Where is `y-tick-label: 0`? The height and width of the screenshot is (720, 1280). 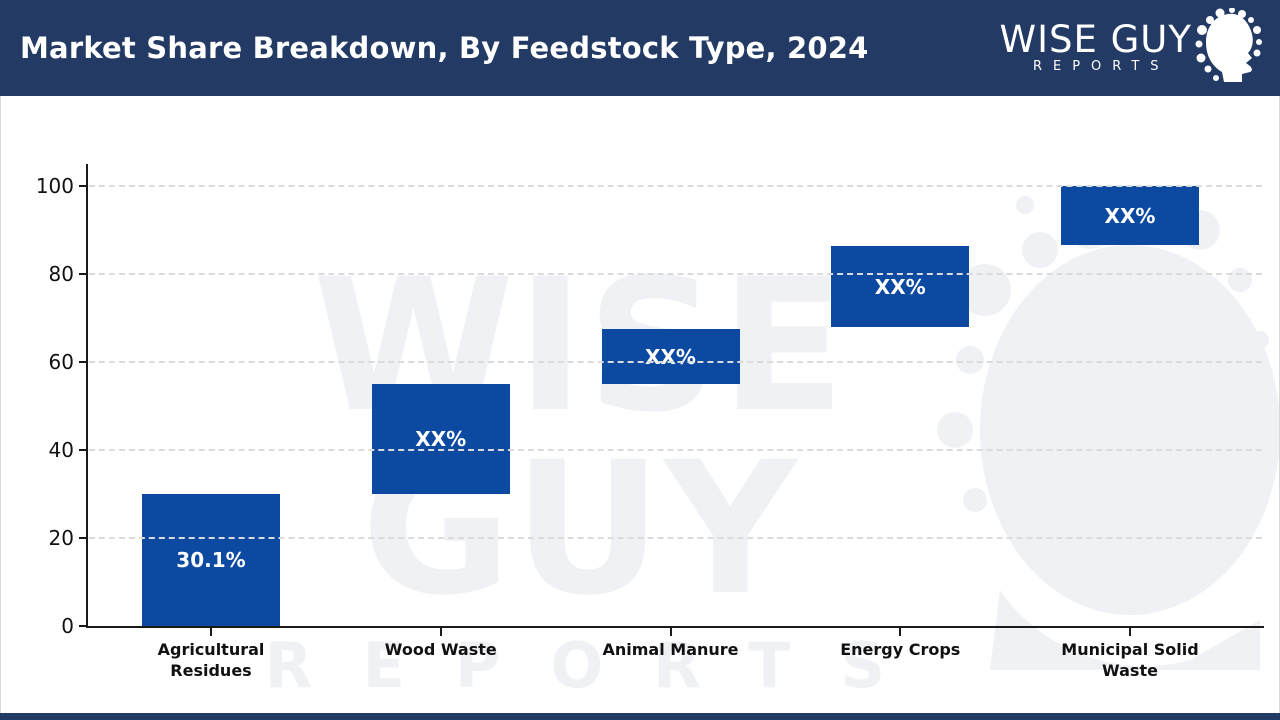
y-tick-label: 0 is located at coordinates (67, 626).